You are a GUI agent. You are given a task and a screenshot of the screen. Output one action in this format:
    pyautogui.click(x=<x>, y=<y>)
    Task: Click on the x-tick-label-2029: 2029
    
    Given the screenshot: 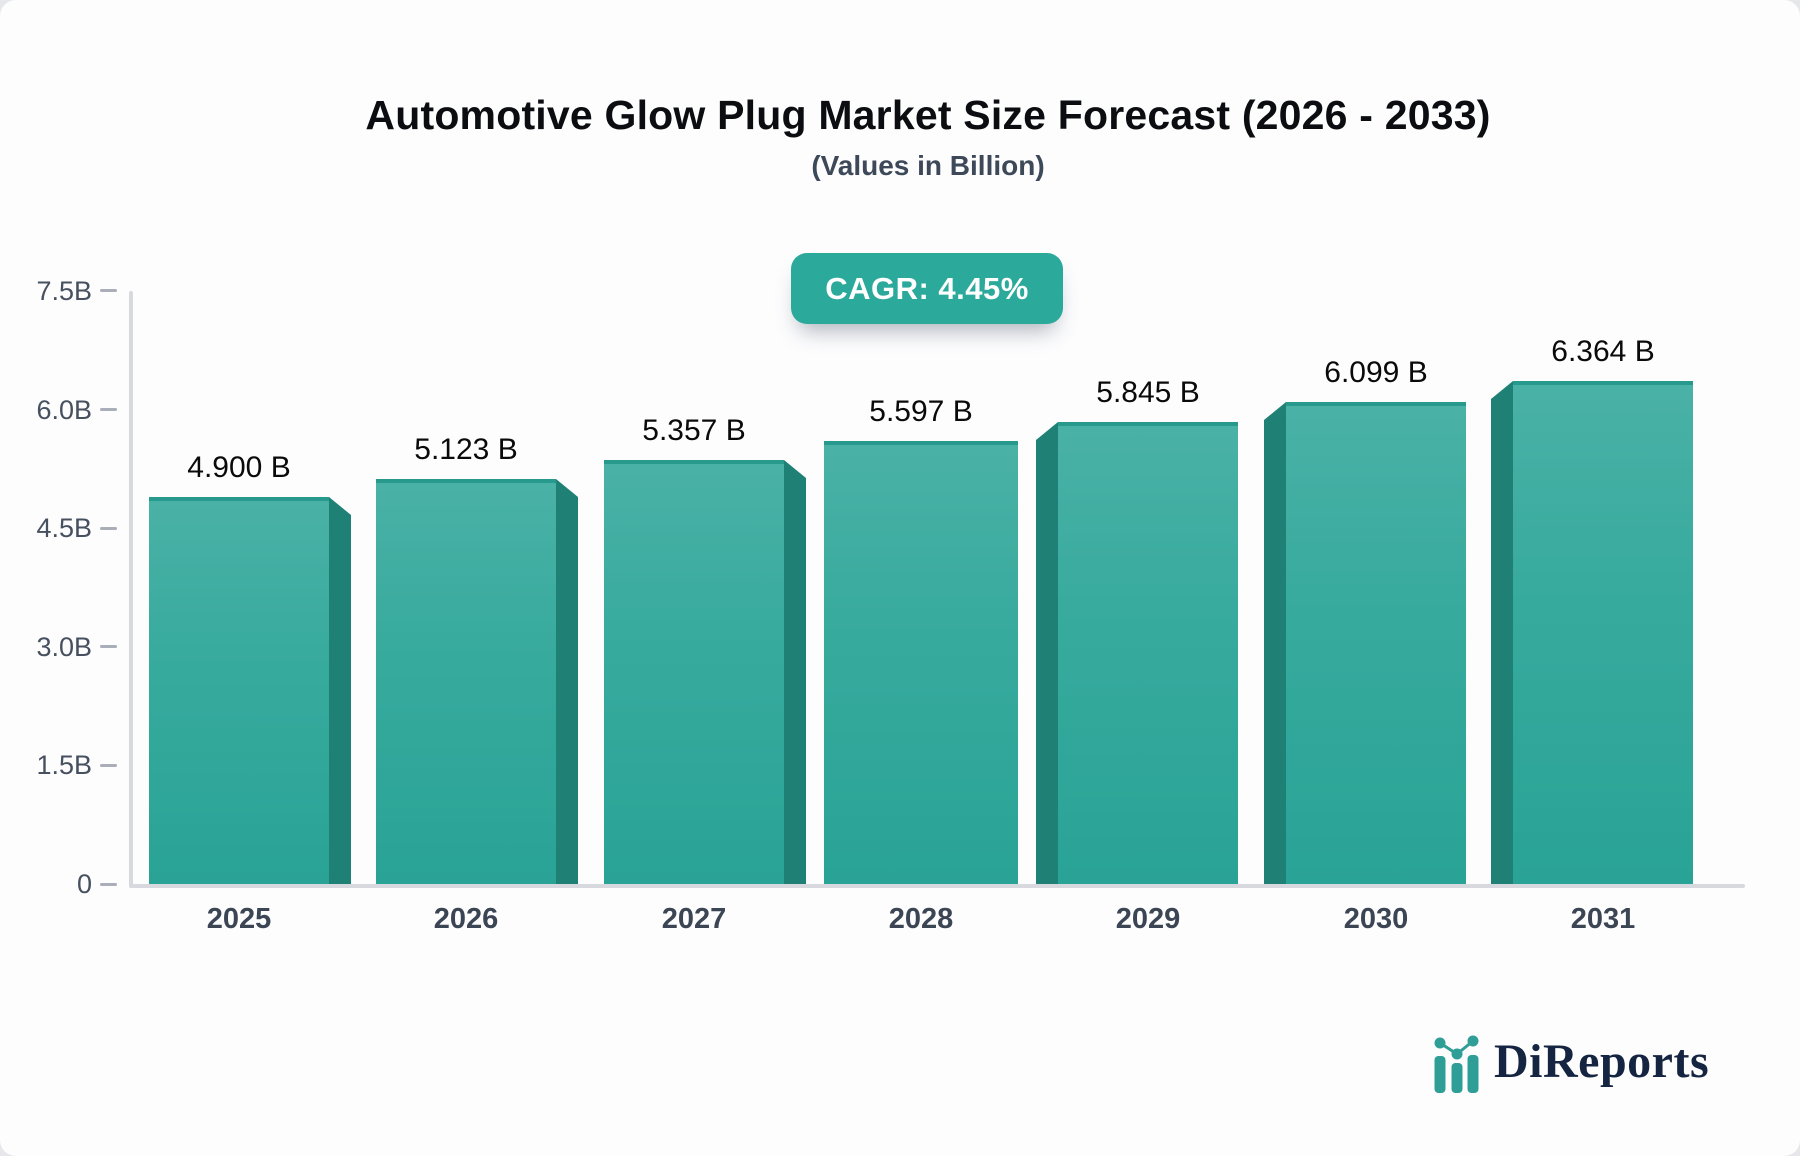 What is the action you would take?
    pyautogui.click(x=1148, y=919)
    